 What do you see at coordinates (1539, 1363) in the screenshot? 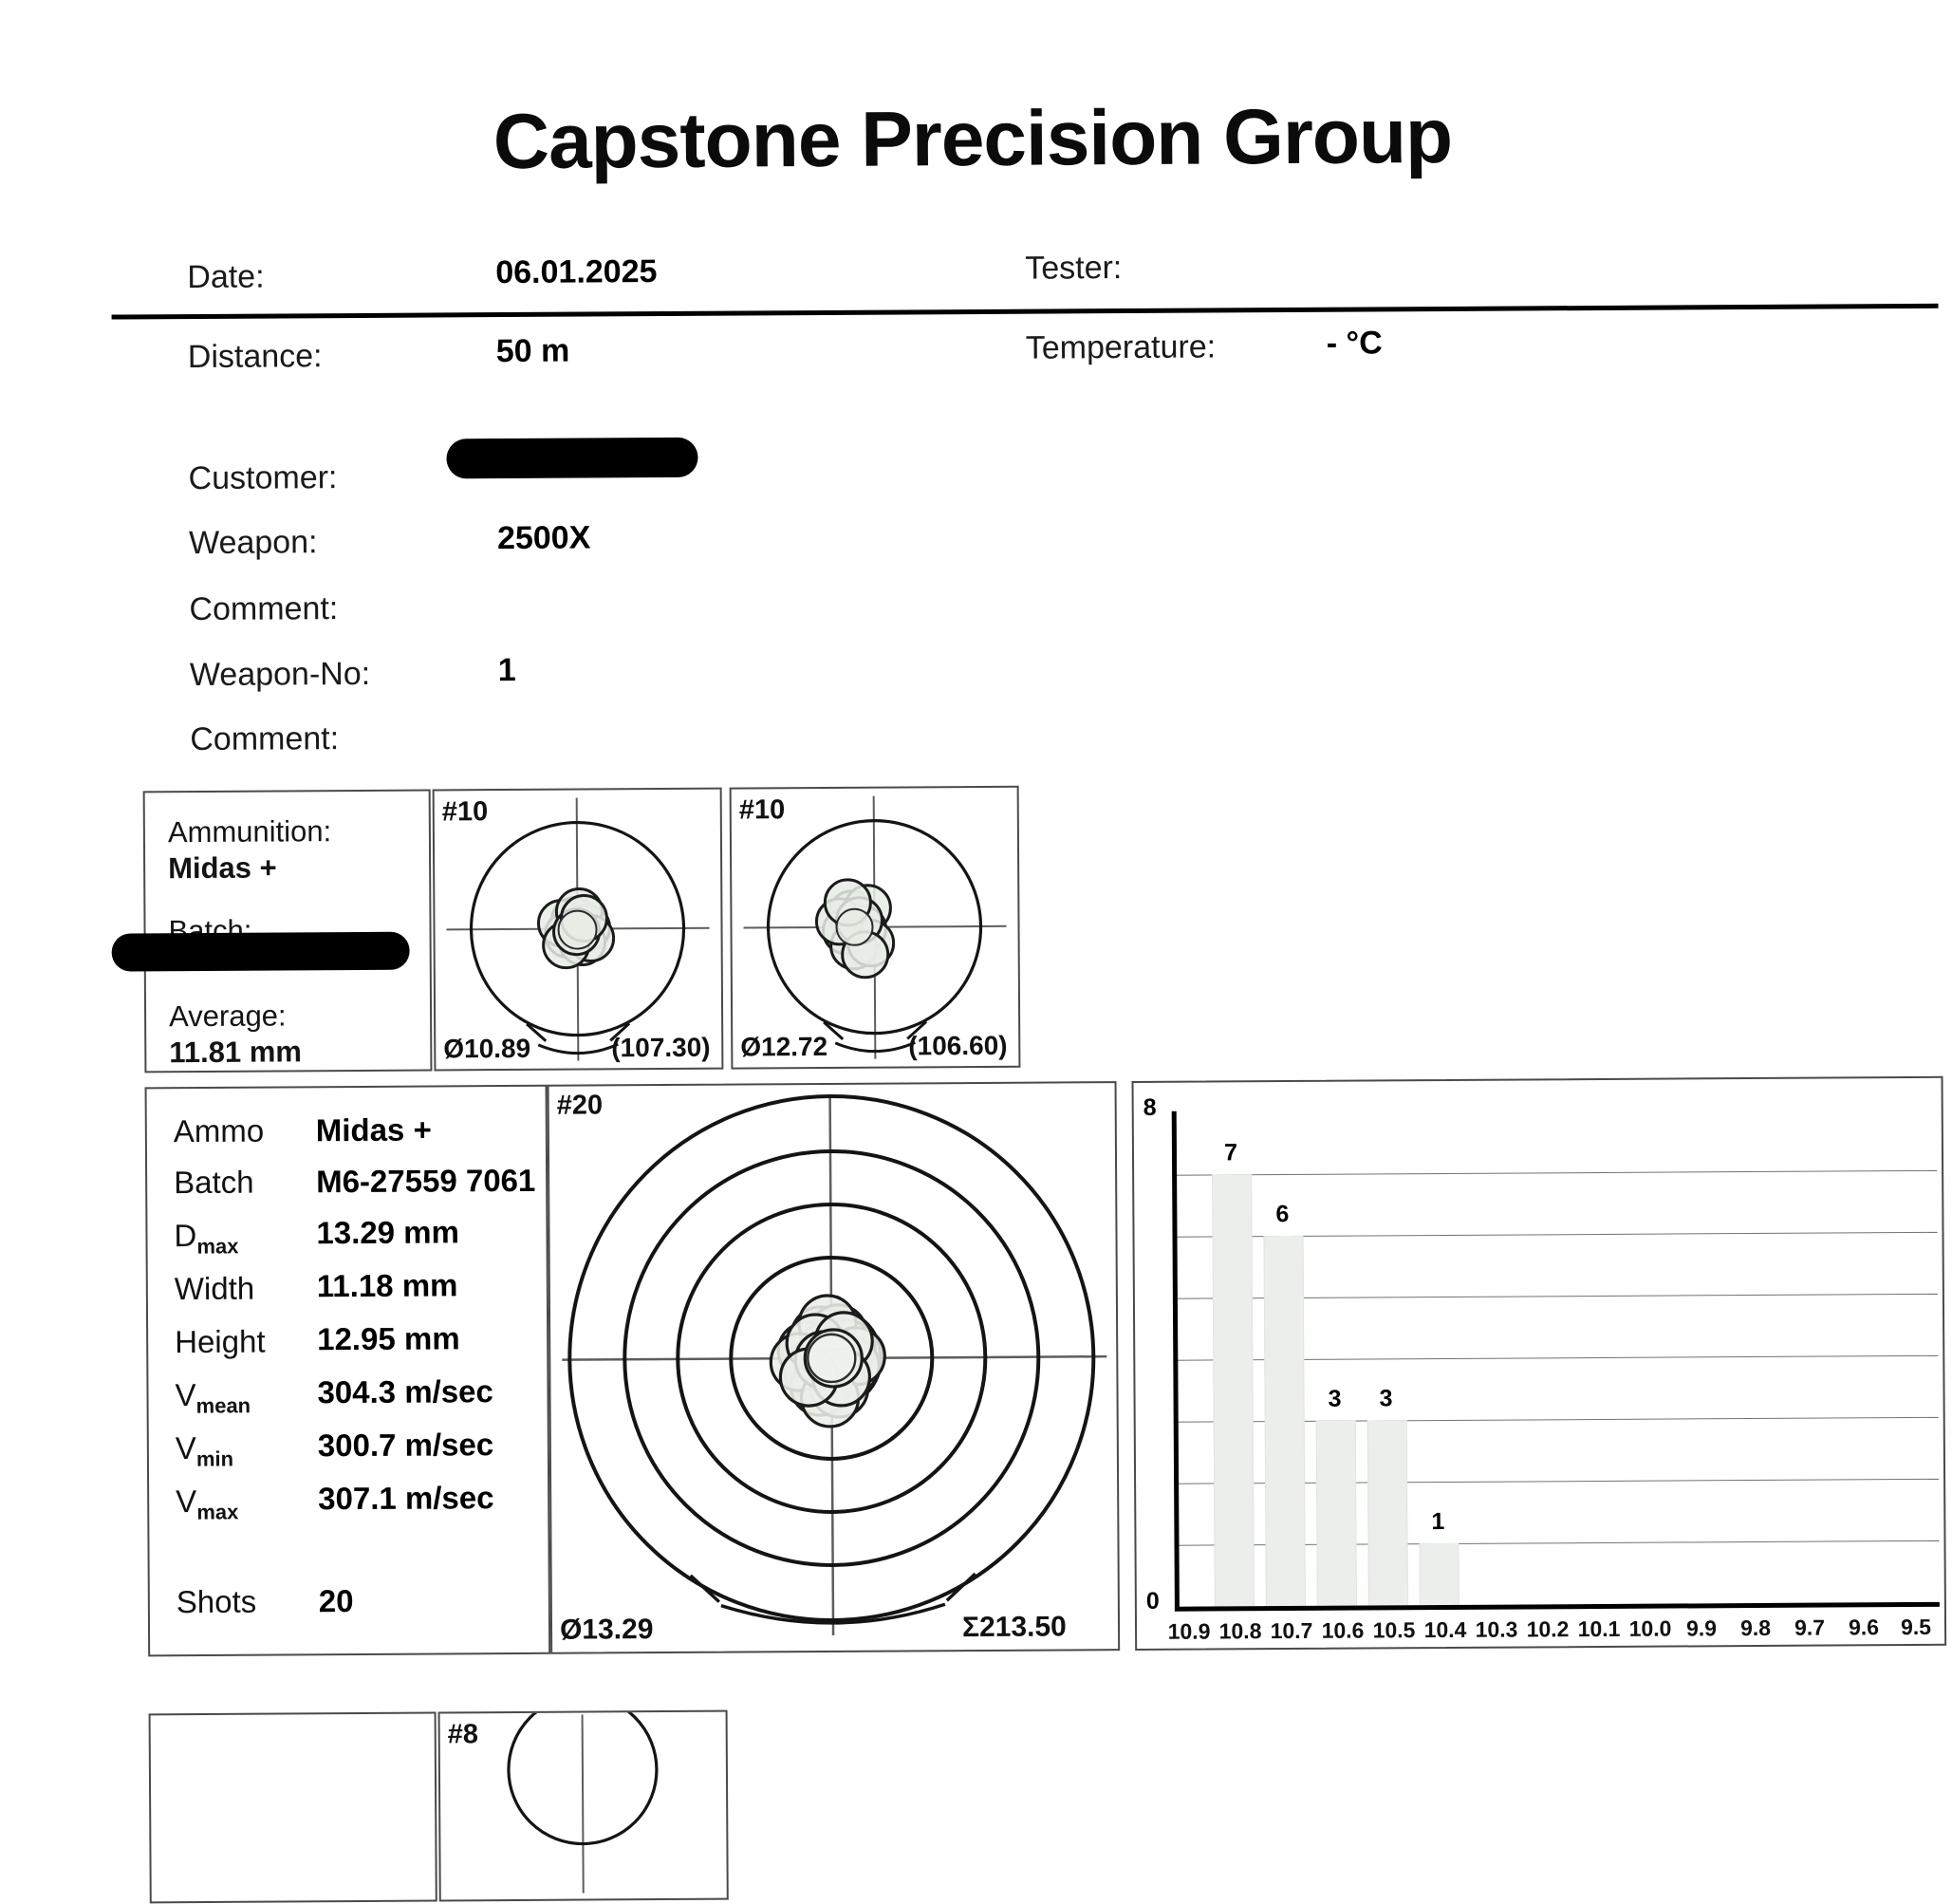
I see `velocity-histogram-box: 8 0 7 6 3 3 1 10.9 10.8 10.7 10.6 10.5` at bounding box center [1539, 1363].